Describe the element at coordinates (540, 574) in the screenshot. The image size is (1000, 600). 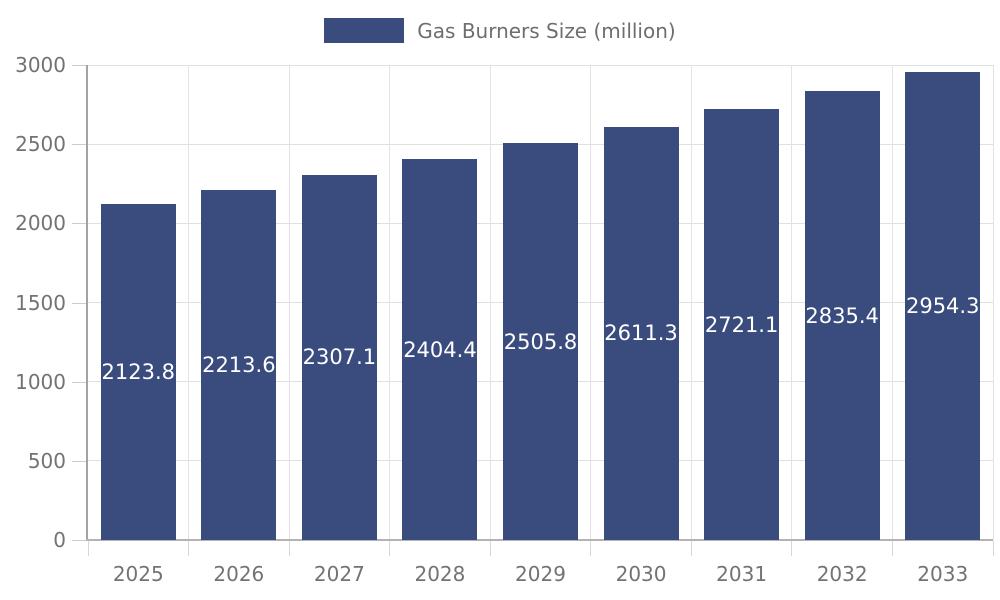
I see `x-tick-label: 2029` at that location.